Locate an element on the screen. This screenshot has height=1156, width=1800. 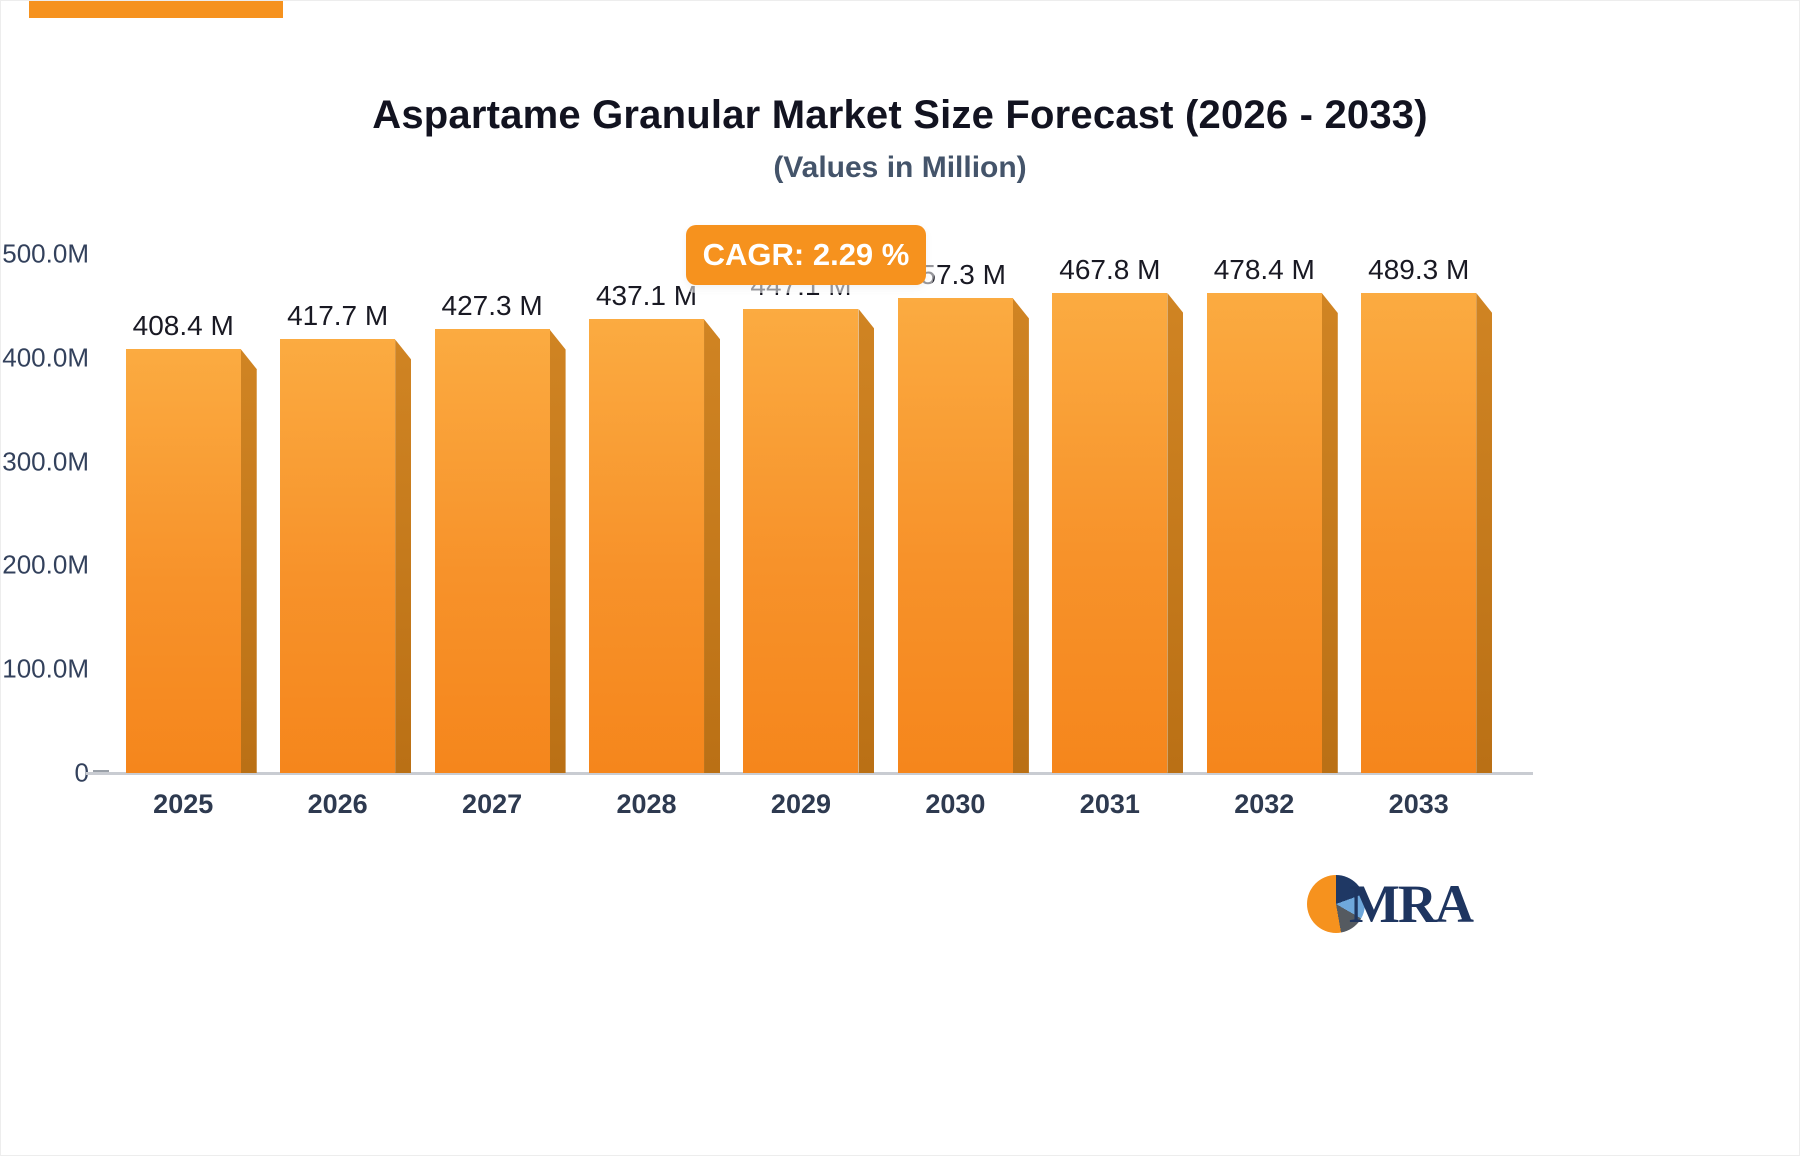
bar-group: 437.1 M is located at coordinates (646, 513).